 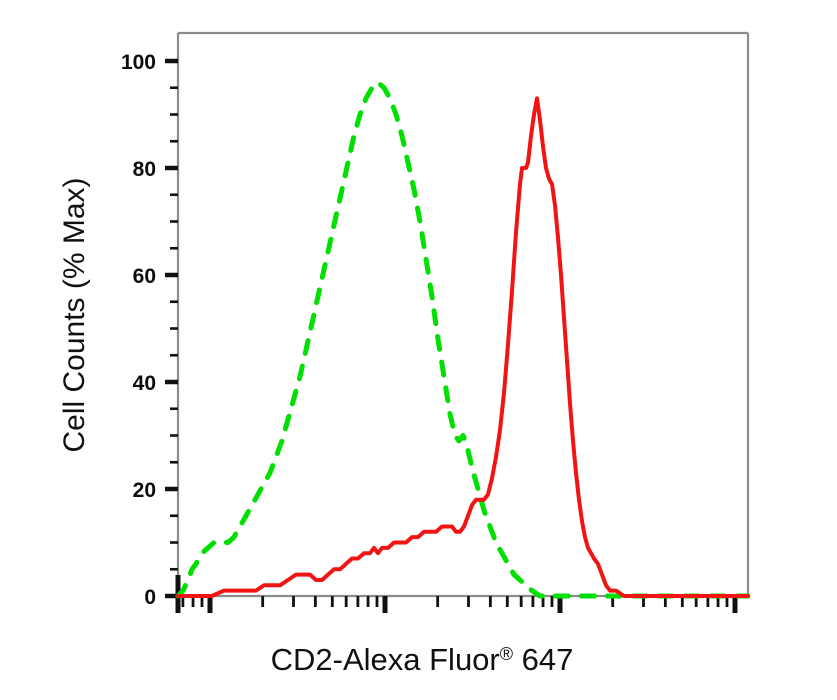 What do you see at coordinates (138, 62) in the screenshot?
I see `y-tick-label: 100` at bounding box center [138, 62].